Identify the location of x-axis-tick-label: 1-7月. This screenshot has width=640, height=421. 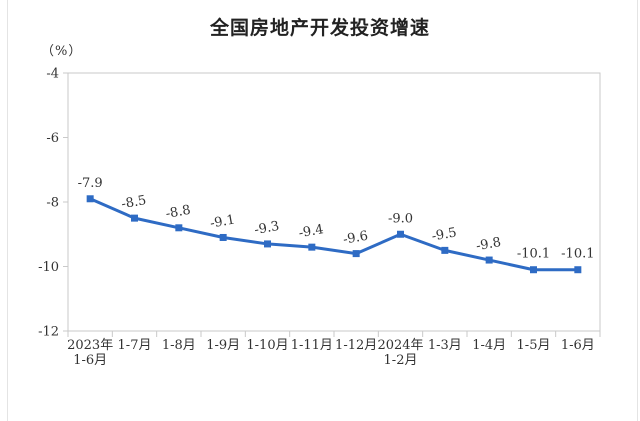
(135, 345).